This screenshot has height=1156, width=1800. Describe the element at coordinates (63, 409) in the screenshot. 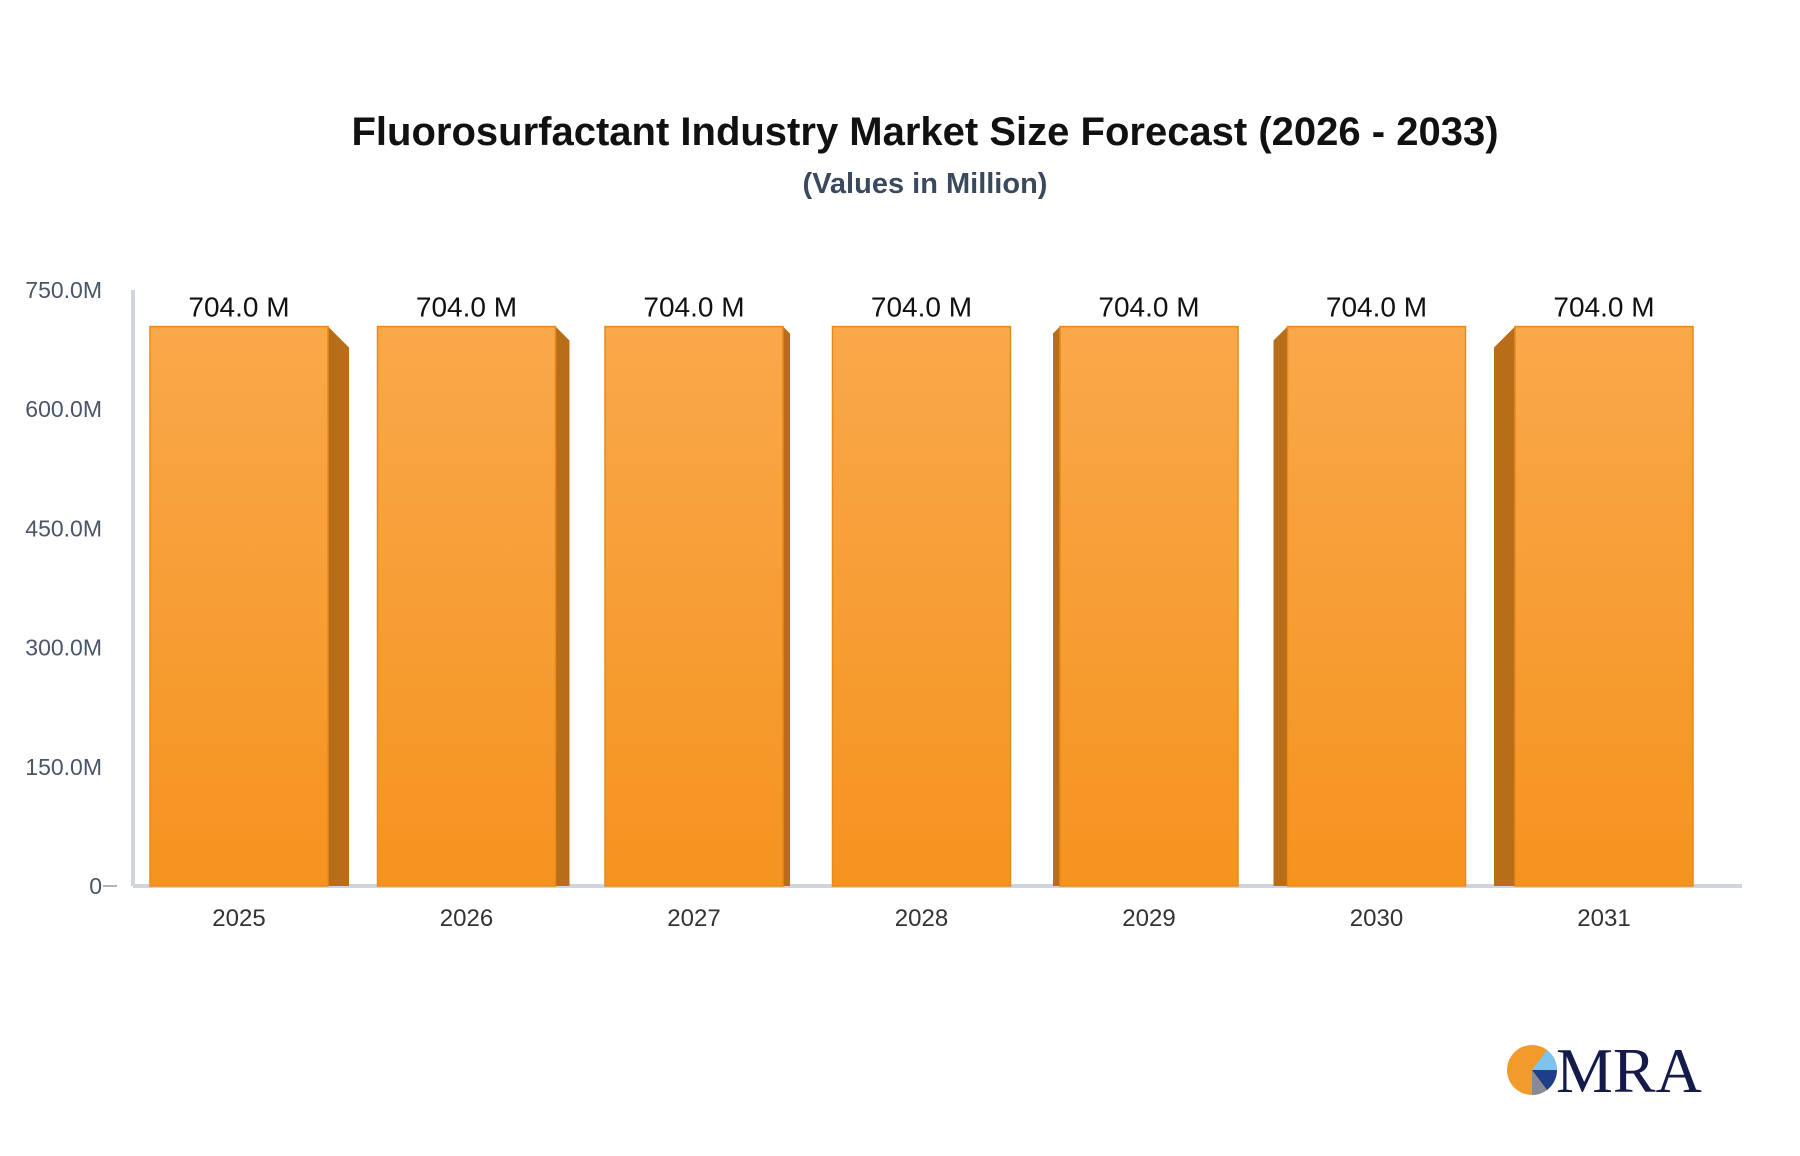

I see `y-tick-label: 600.0M` at that location.